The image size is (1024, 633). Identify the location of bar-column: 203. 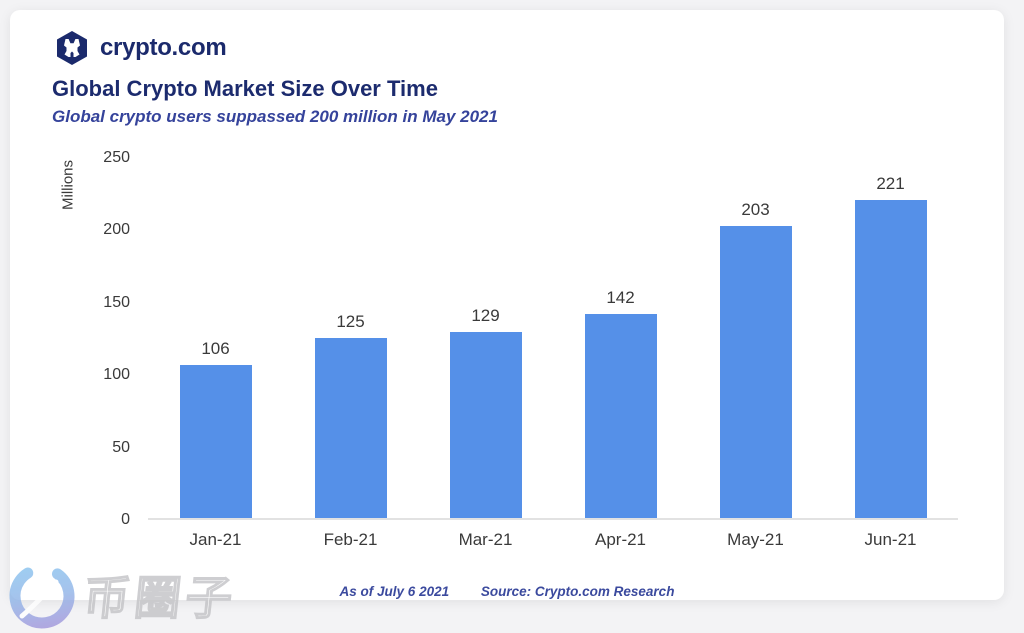
(755, 338).